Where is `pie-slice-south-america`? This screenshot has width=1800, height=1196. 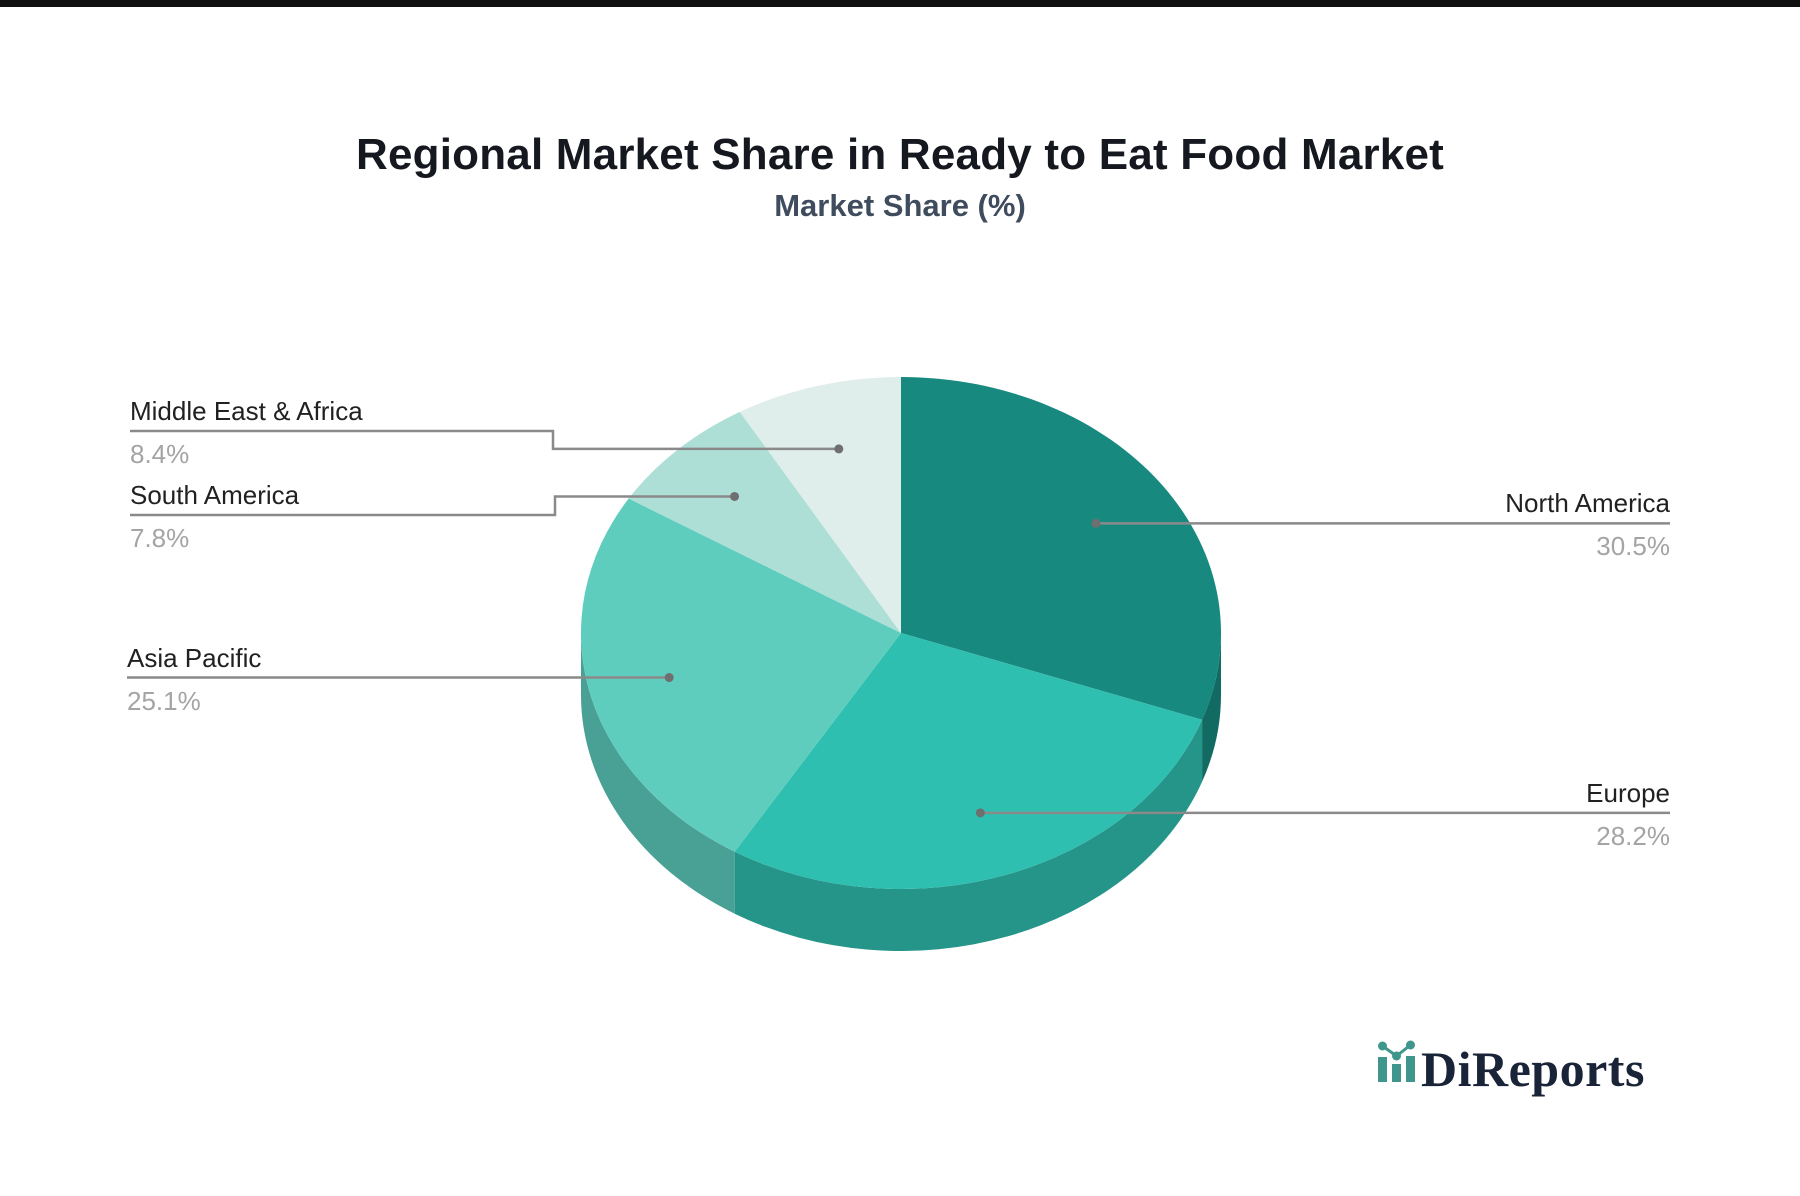
pie-slice-south-america is located at coordinates (764, 522).